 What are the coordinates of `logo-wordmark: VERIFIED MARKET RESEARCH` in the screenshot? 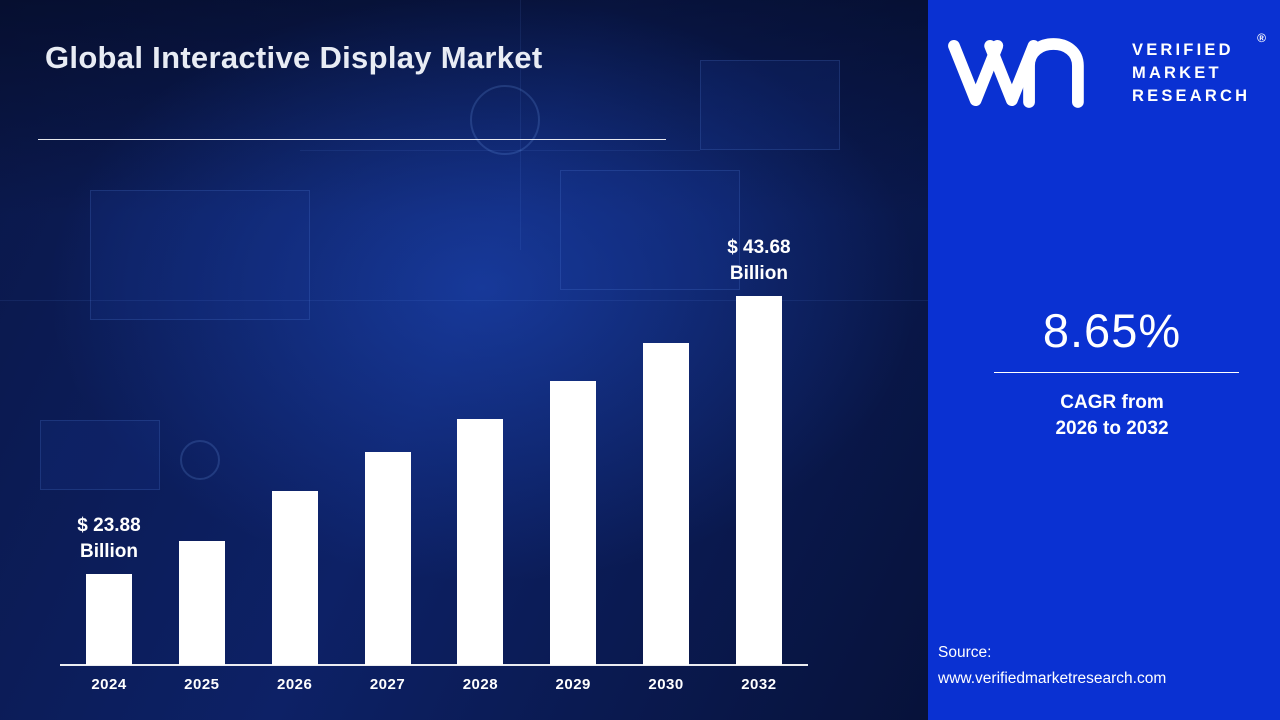 It's located at (1191, 73).